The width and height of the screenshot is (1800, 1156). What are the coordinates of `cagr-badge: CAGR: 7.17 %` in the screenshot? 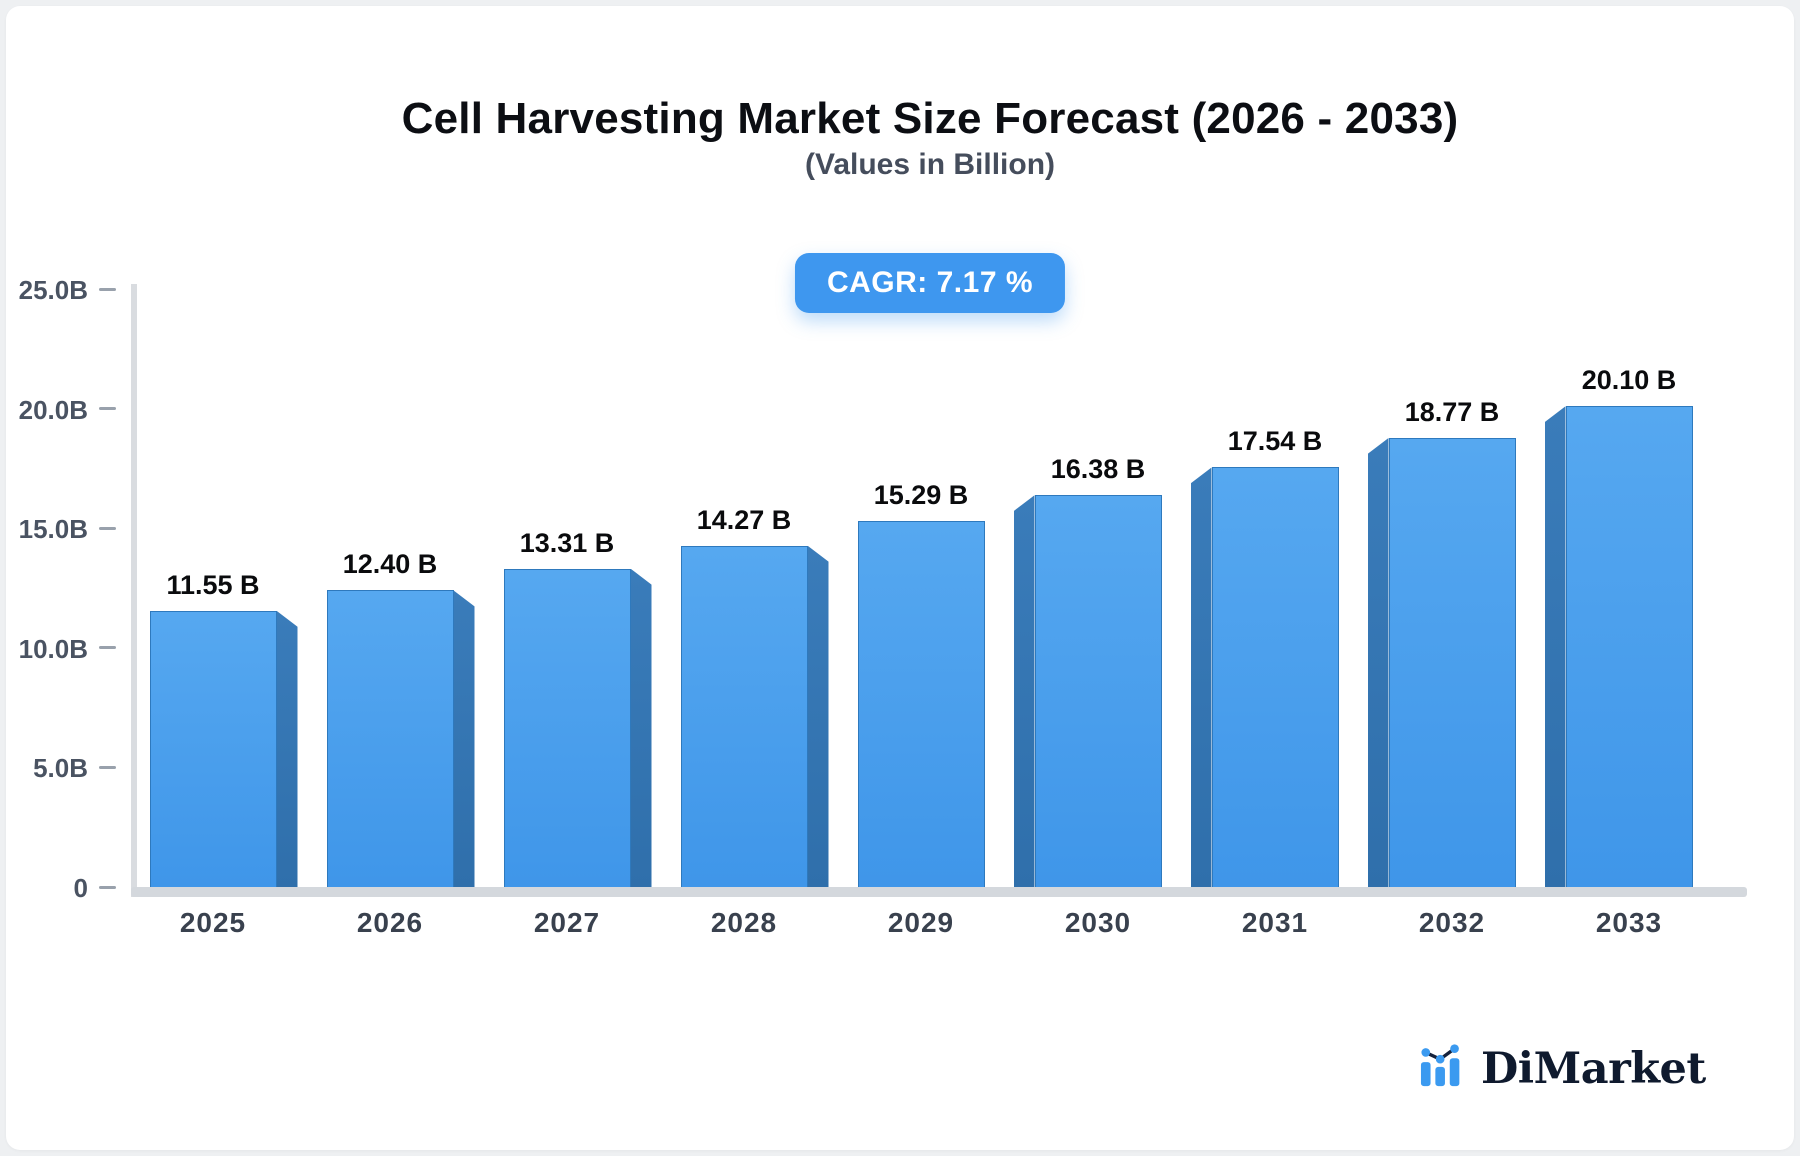 It's located at (930, 283).